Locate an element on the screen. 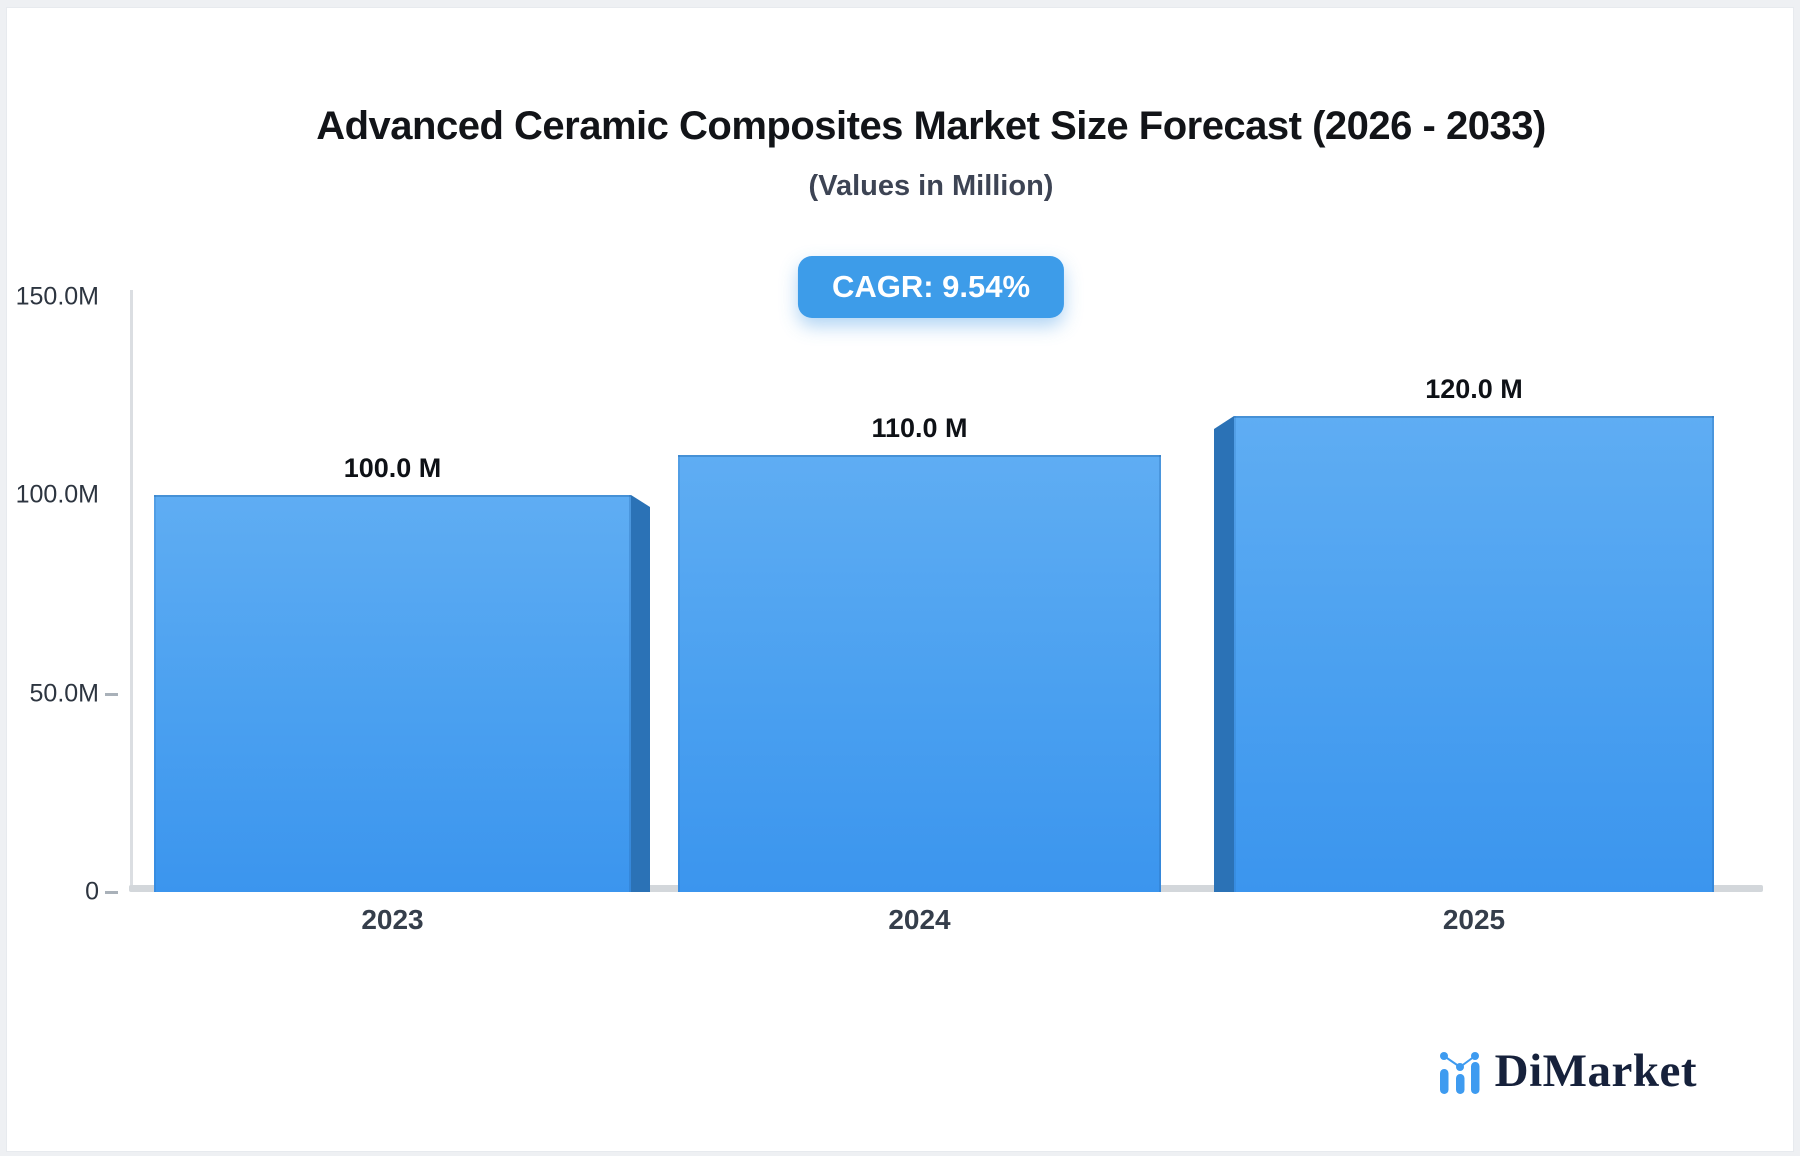 The height and width of the screenshot is (1156, 1800). bar-2025 is located at coordinates (1474, 654).